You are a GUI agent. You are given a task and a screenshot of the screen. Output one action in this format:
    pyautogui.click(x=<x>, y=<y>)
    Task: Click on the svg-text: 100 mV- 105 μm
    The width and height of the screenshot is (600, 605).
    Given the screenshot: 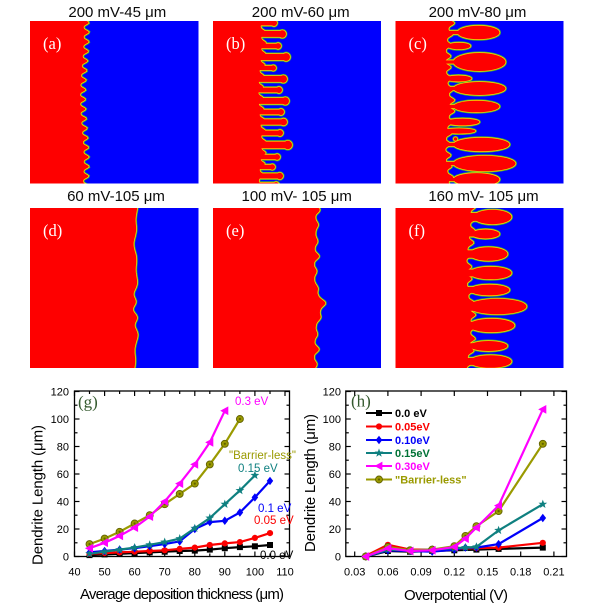 What is the action you would take?
    pyautogui.click(x=297, y=196)
    